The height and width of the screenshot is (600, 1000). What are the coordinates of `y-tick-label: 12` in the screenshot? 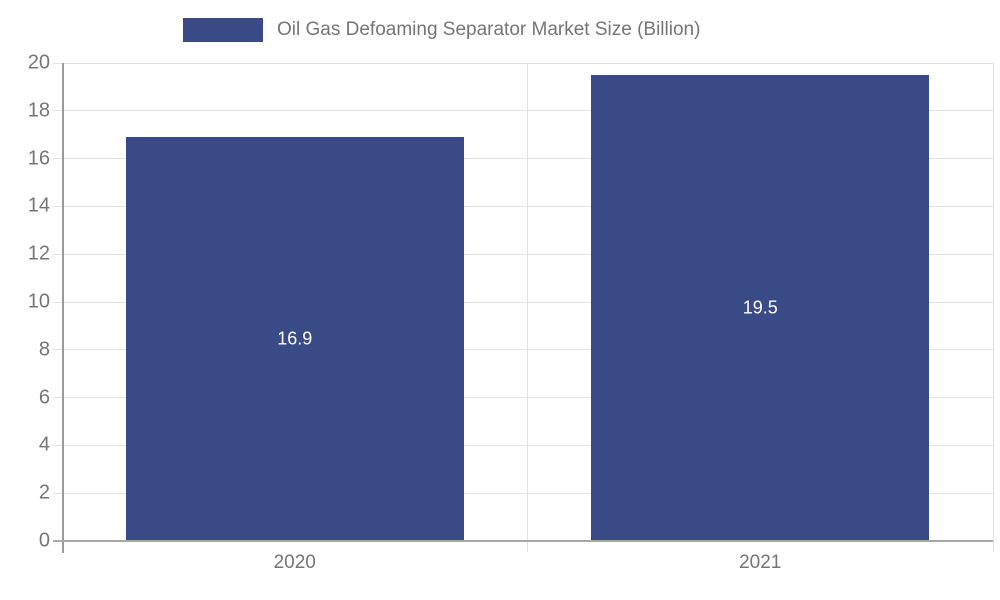 It's located at (38, 253).